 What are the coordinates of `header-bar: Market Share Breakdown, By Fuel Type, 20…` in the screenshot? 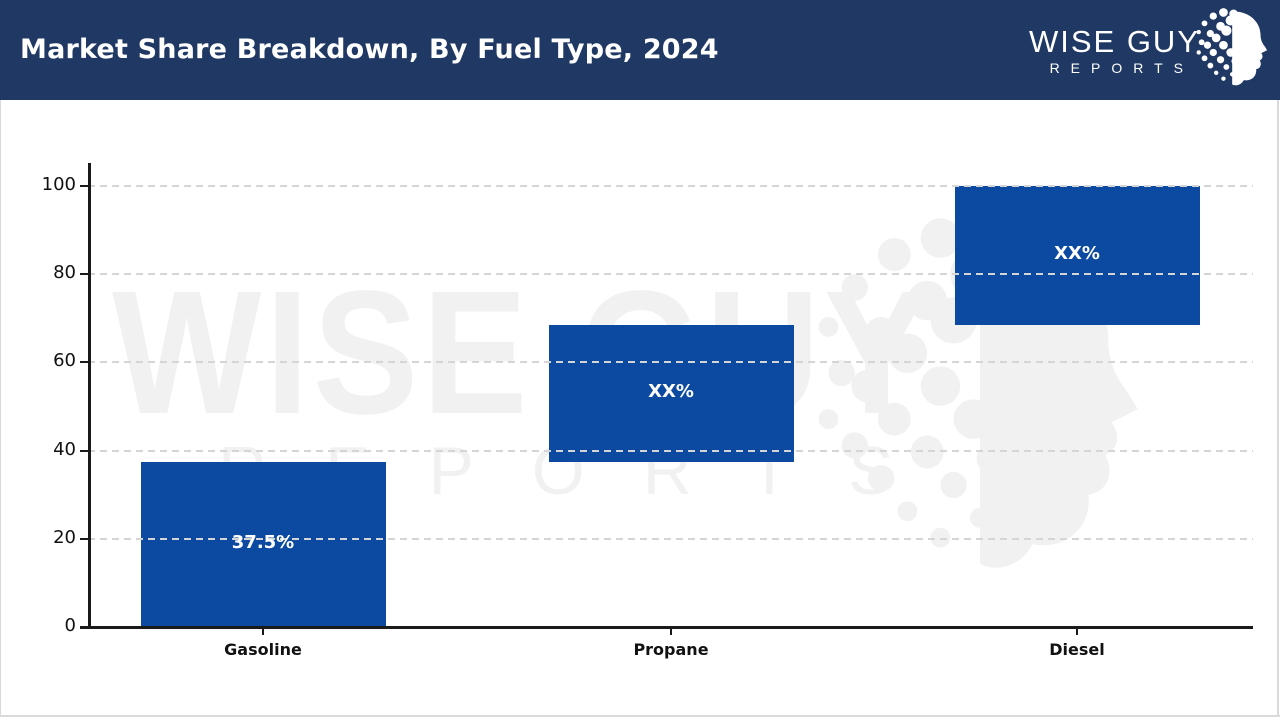 It's located at (640, 50).